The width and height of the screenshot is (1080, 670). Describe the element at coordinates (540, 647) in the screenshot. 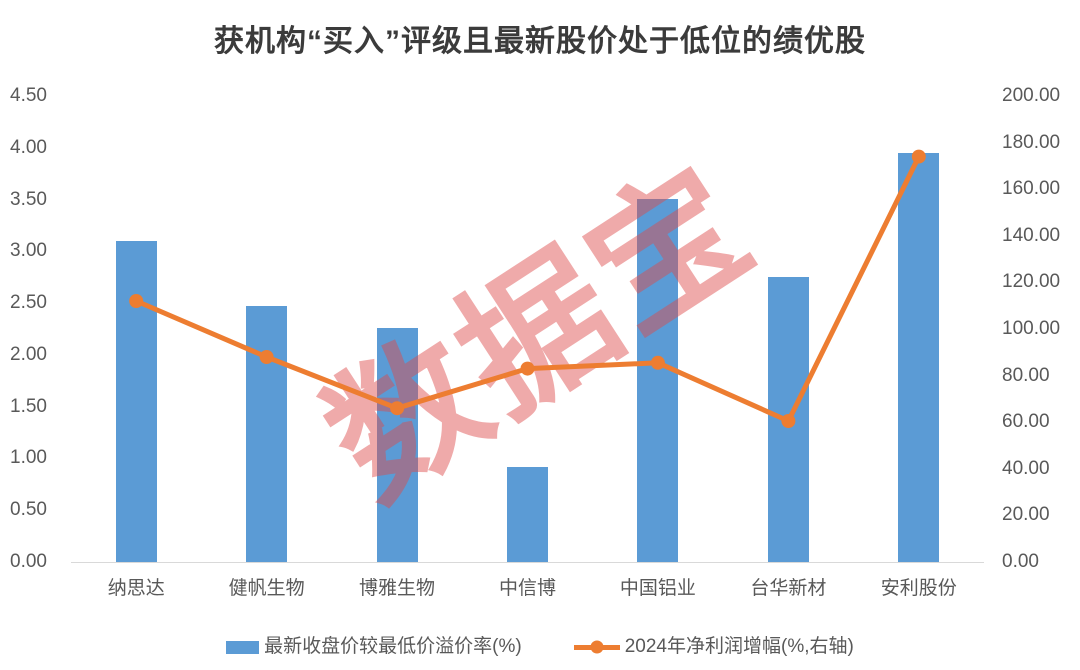

I see `legend: 最新收盘价较最低价溢价率(%) 2024年净利润增幅(%,右轴)` at that location.